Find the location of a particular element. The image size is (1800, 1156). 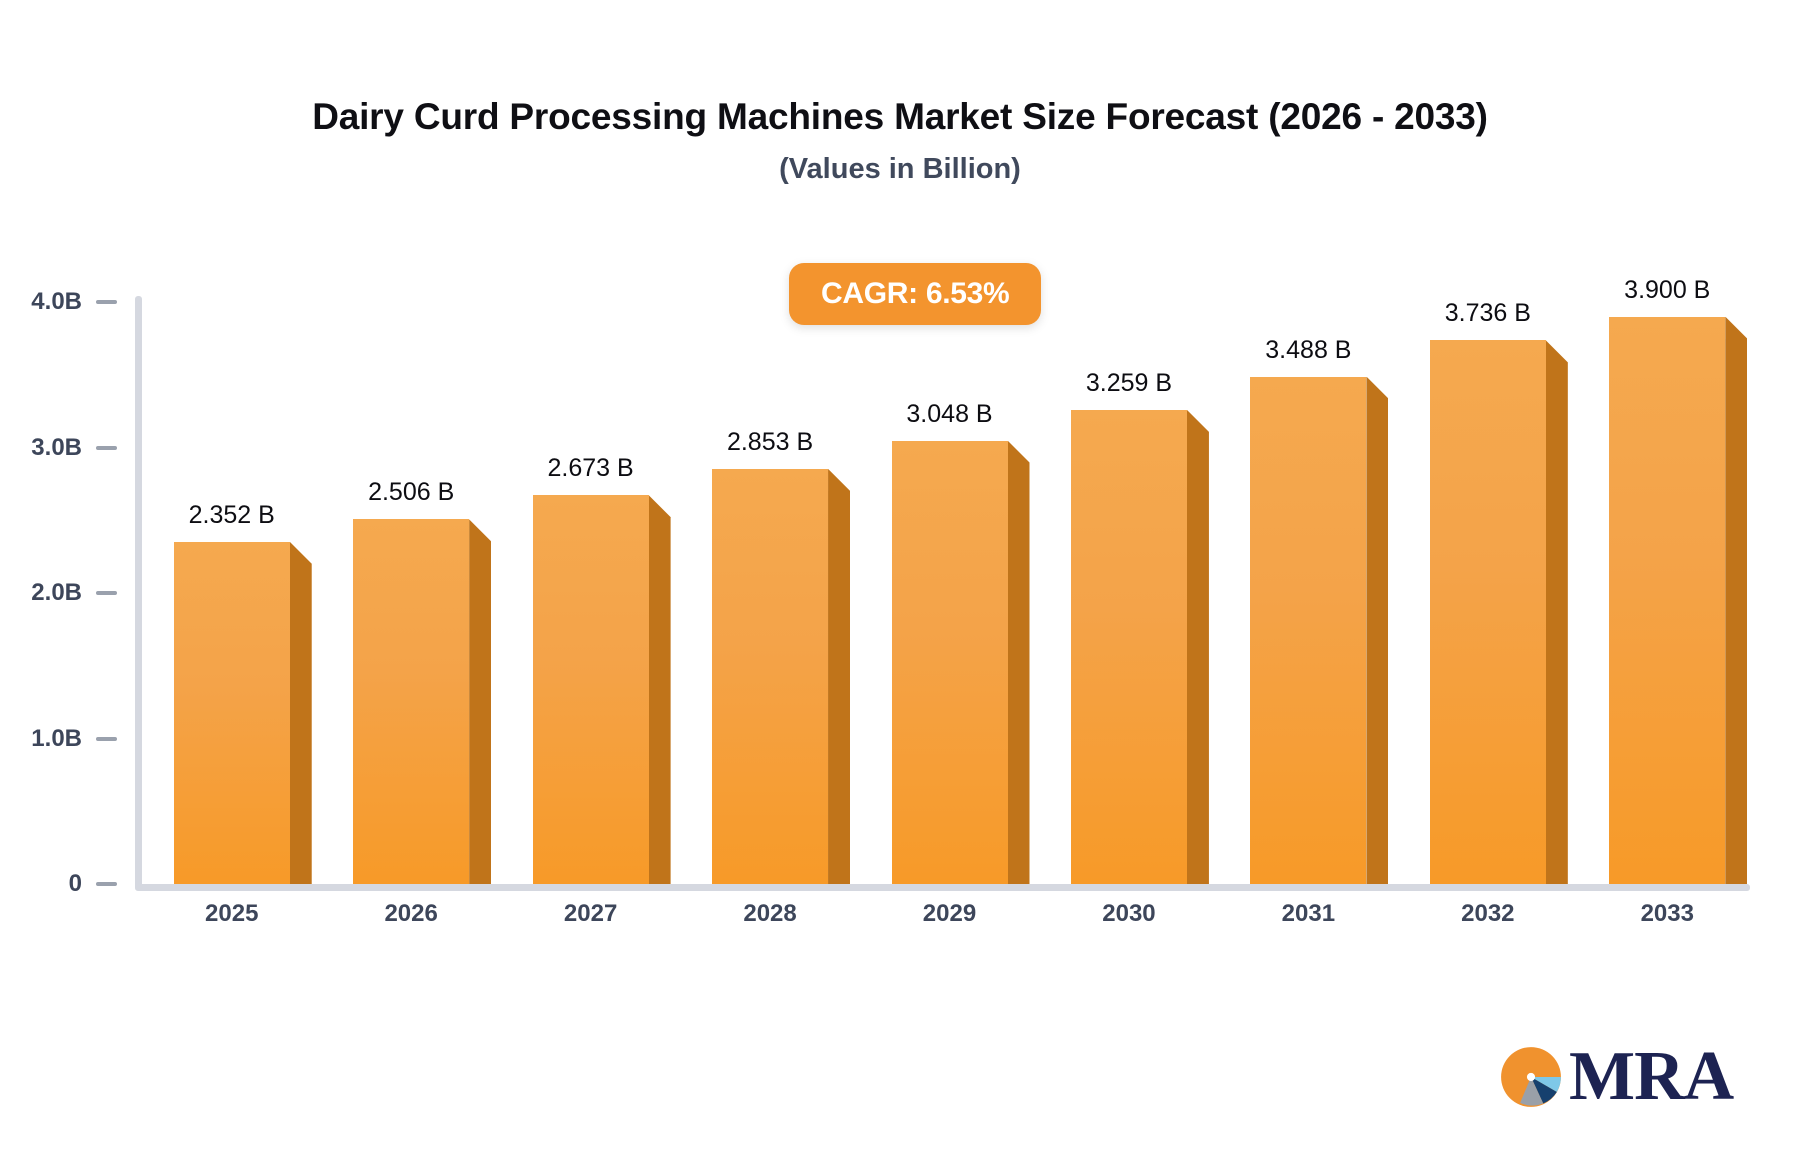

bar-2025: 2.352 B is located at coordinates (242, 678).